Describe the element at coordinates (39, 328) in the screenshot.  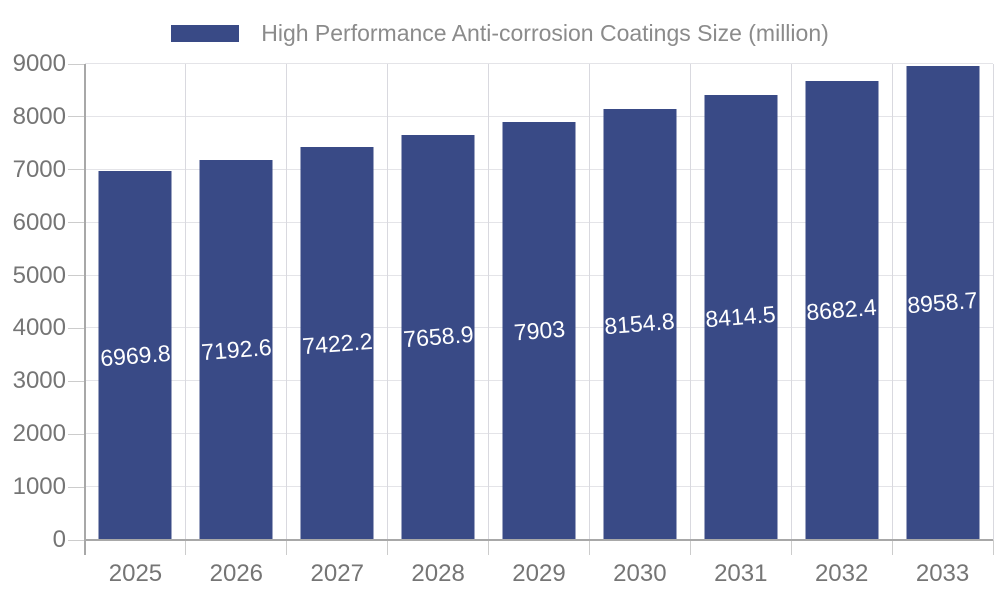
I see `y-axis-tick-label: 4000` at that location.